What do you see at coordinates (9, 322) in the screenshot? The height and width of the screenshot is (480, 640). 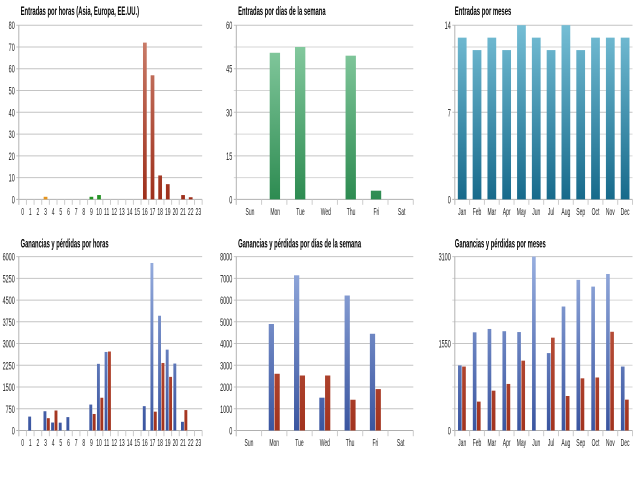 I see `svg-text: 3750` at bounding box center [9, 322].